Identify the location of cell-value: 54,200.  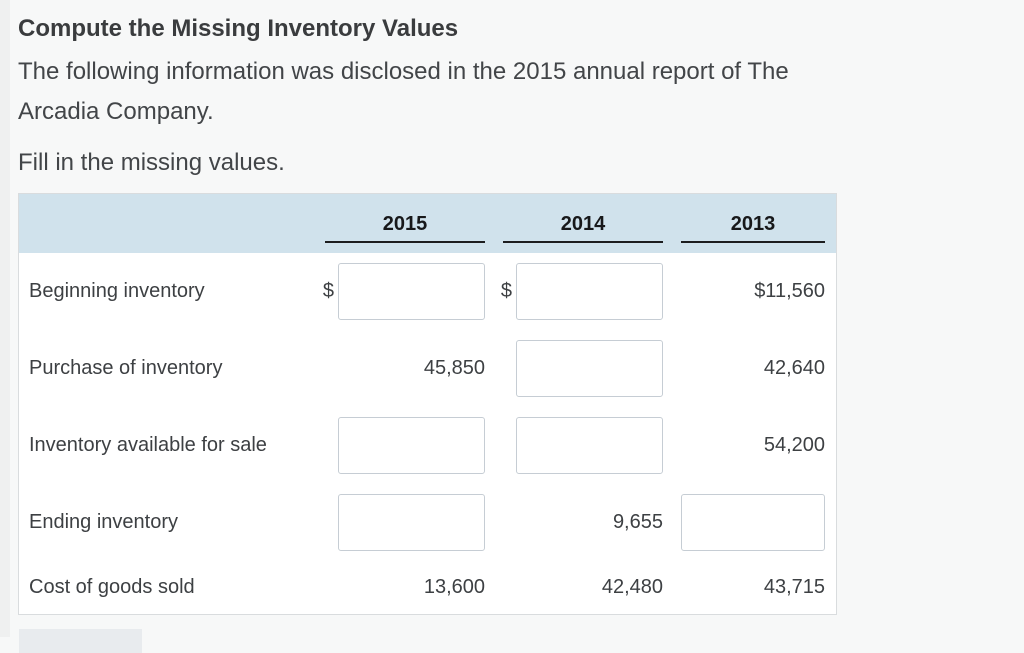
(794, 445).